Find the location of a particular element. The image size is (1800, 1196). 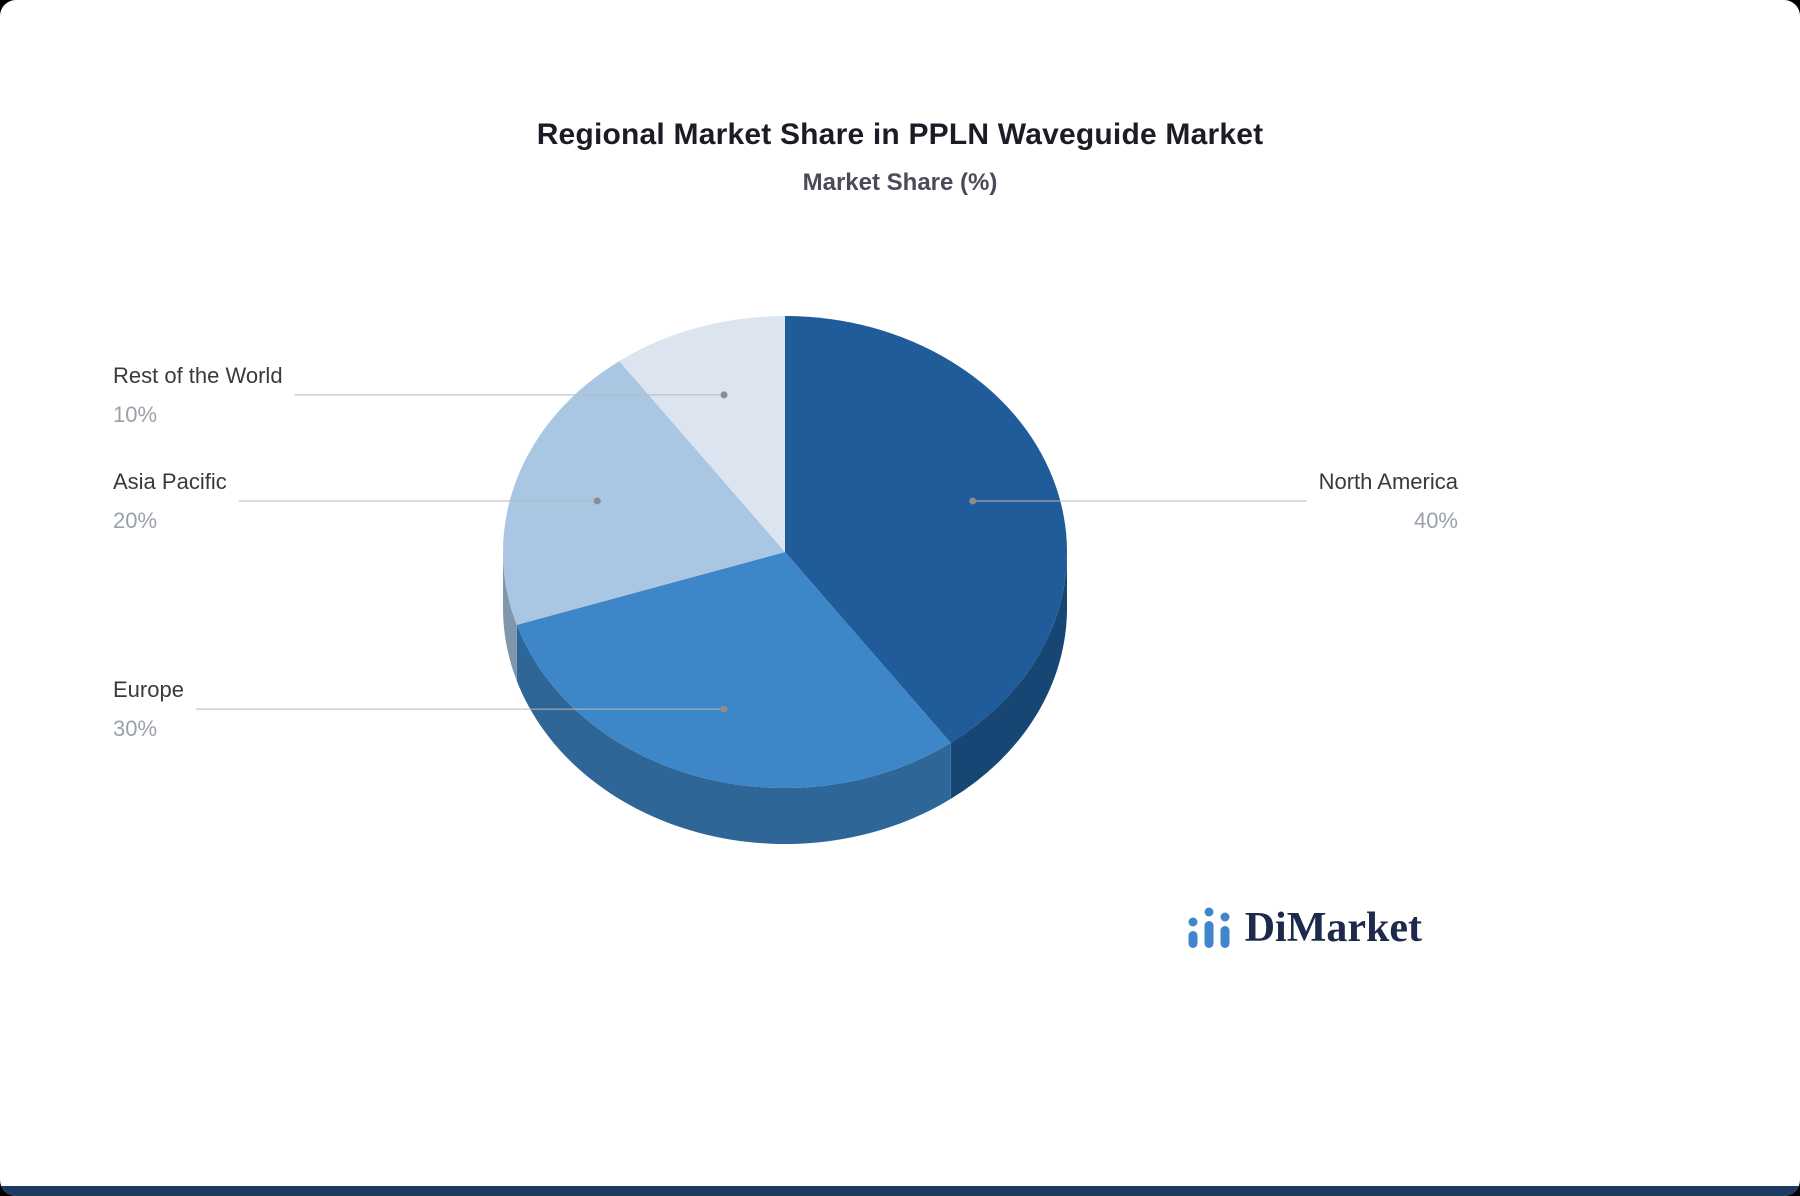

callout-asia-pacific: Asia Pacific 20% is located at coordinates (170, 501).